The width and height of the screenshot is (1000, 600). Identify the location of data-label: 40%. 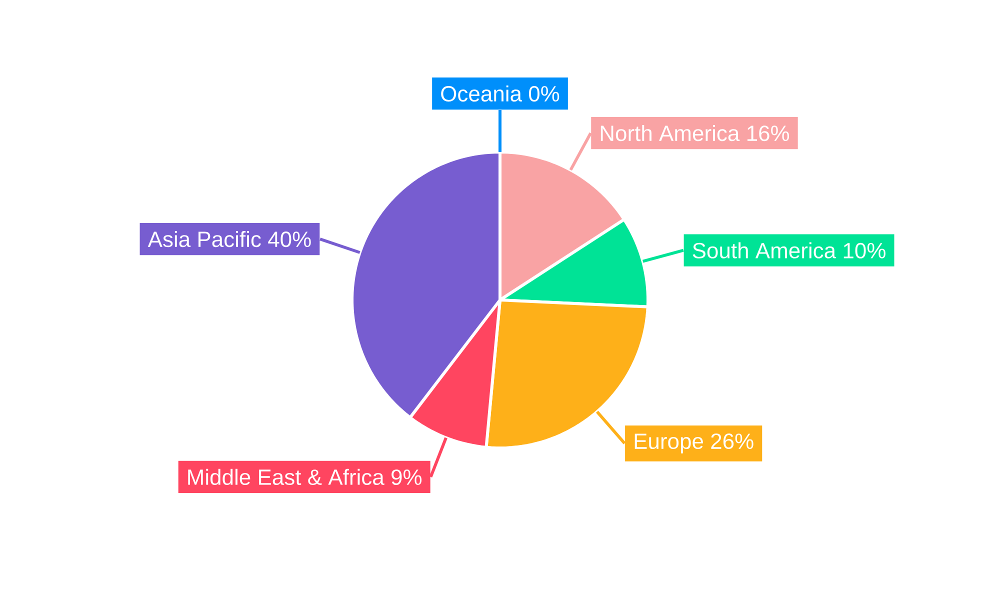
(289, 240).